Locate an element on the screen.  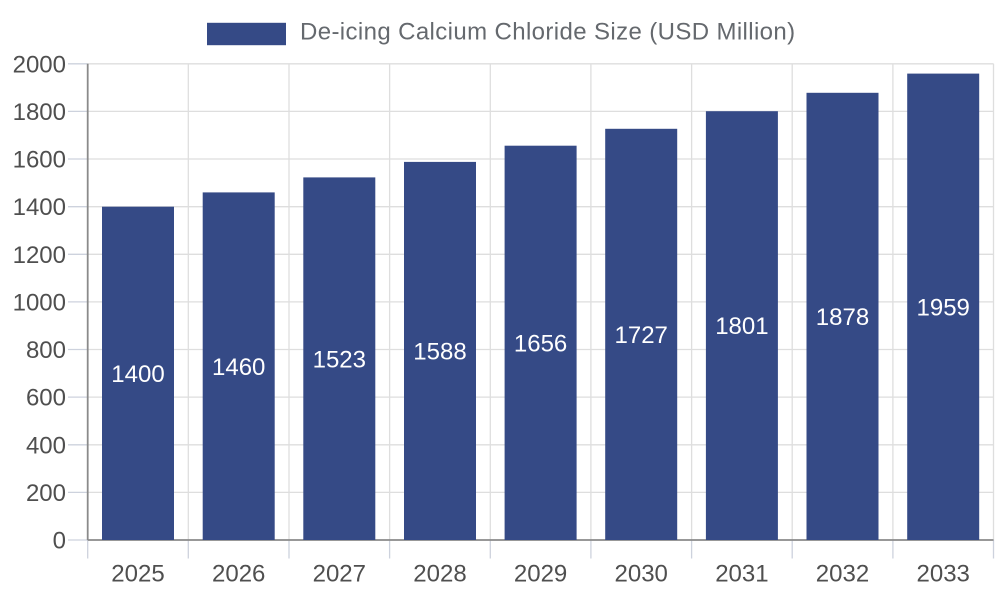
svg-text: 1959 is located at coordinates (943, 307).